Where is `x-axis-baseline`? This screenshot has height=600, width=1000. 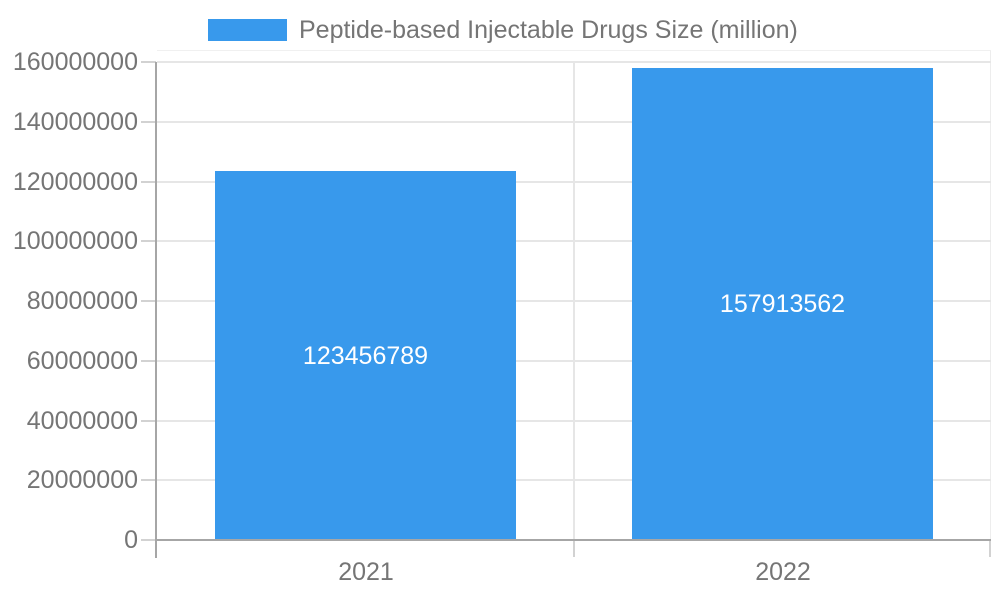
x-axis-baseline is located at coordinates (573, 540).